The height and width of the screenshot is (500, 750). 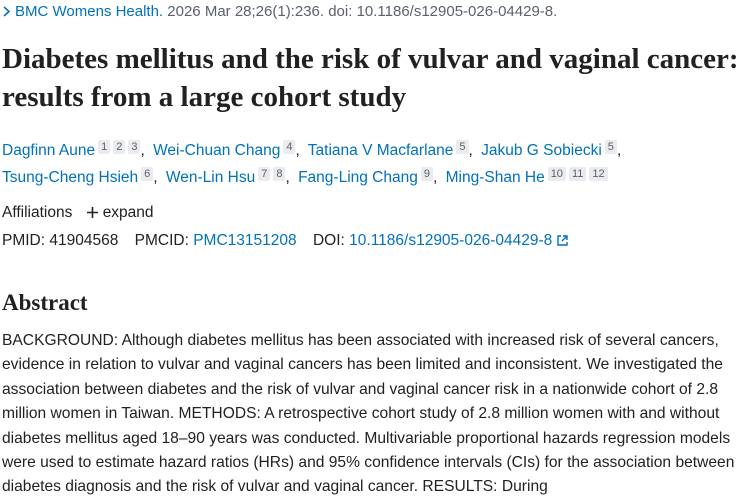 What do you see at coordinates (128, 212) in the screenshot?
I see `expand-label: expand` at bounding box center [128, 212].